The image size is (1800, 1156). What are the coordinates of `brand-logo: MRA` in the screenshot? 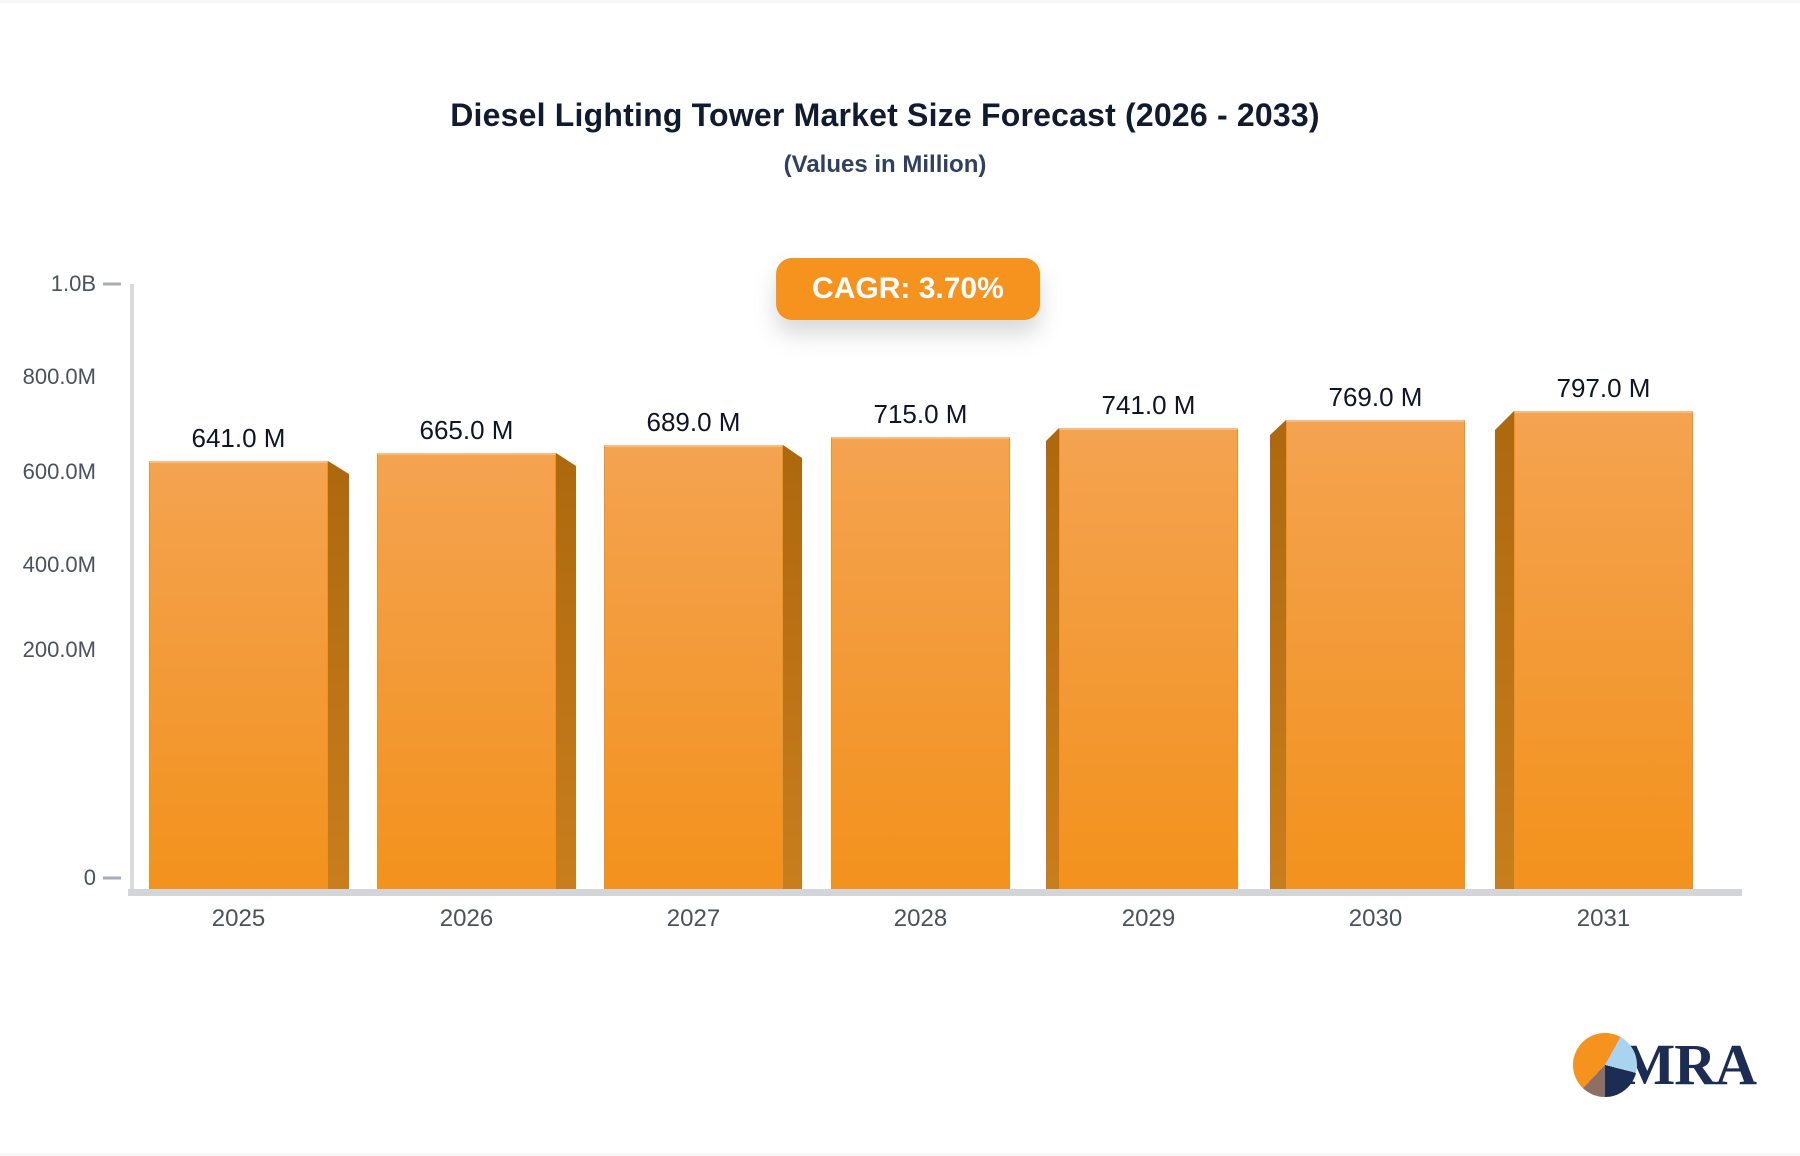 It's located at (1665, 1064).